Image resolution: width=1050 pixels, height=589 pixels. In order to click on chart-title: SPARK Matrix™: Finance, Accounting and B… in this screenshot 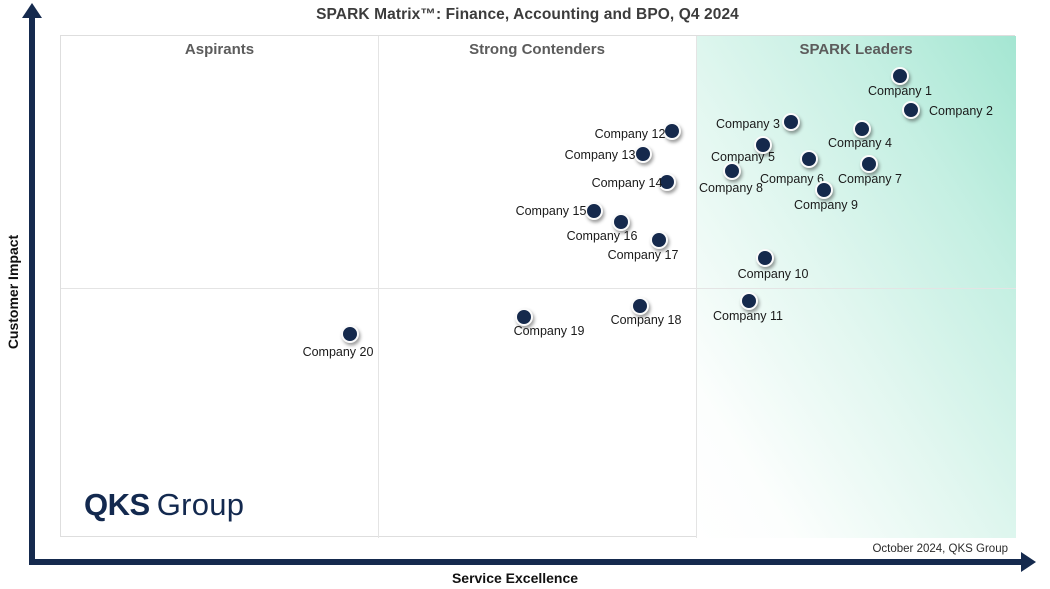, I will do `click(527, 14)`.